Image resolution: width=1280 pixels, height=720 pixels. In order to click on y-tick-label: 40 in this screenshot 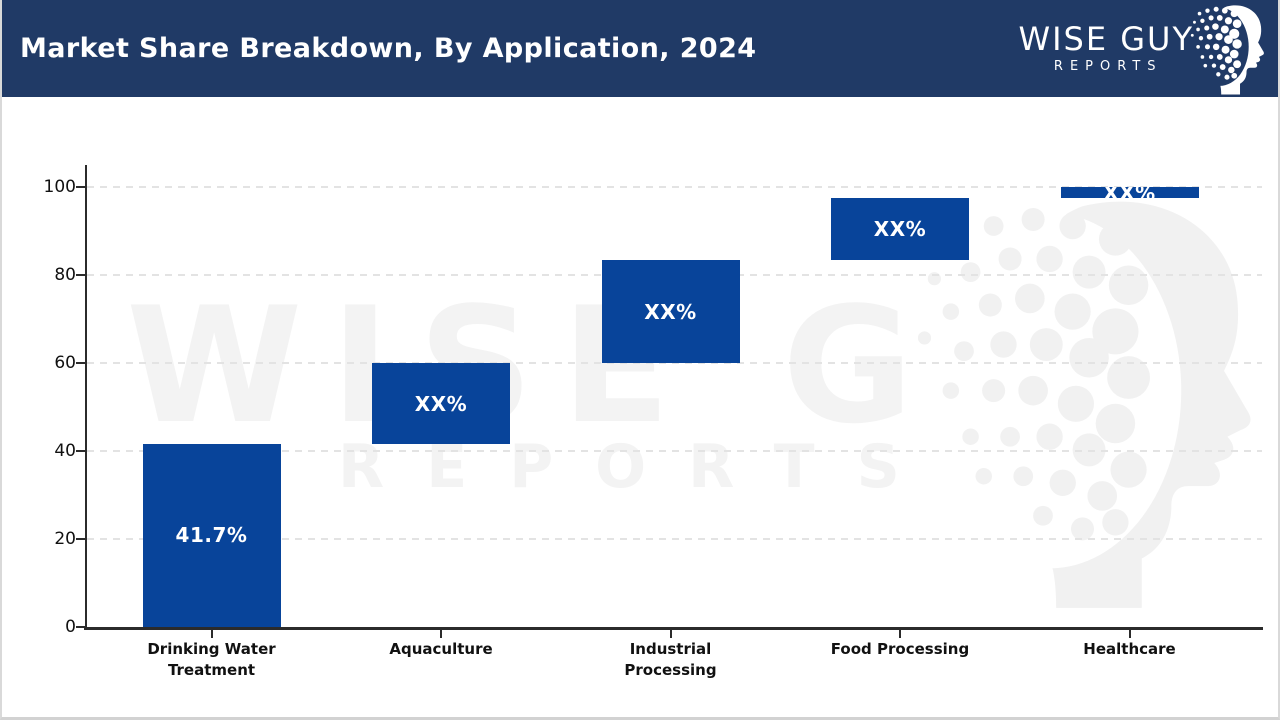, I will do `click(65, 451)`.